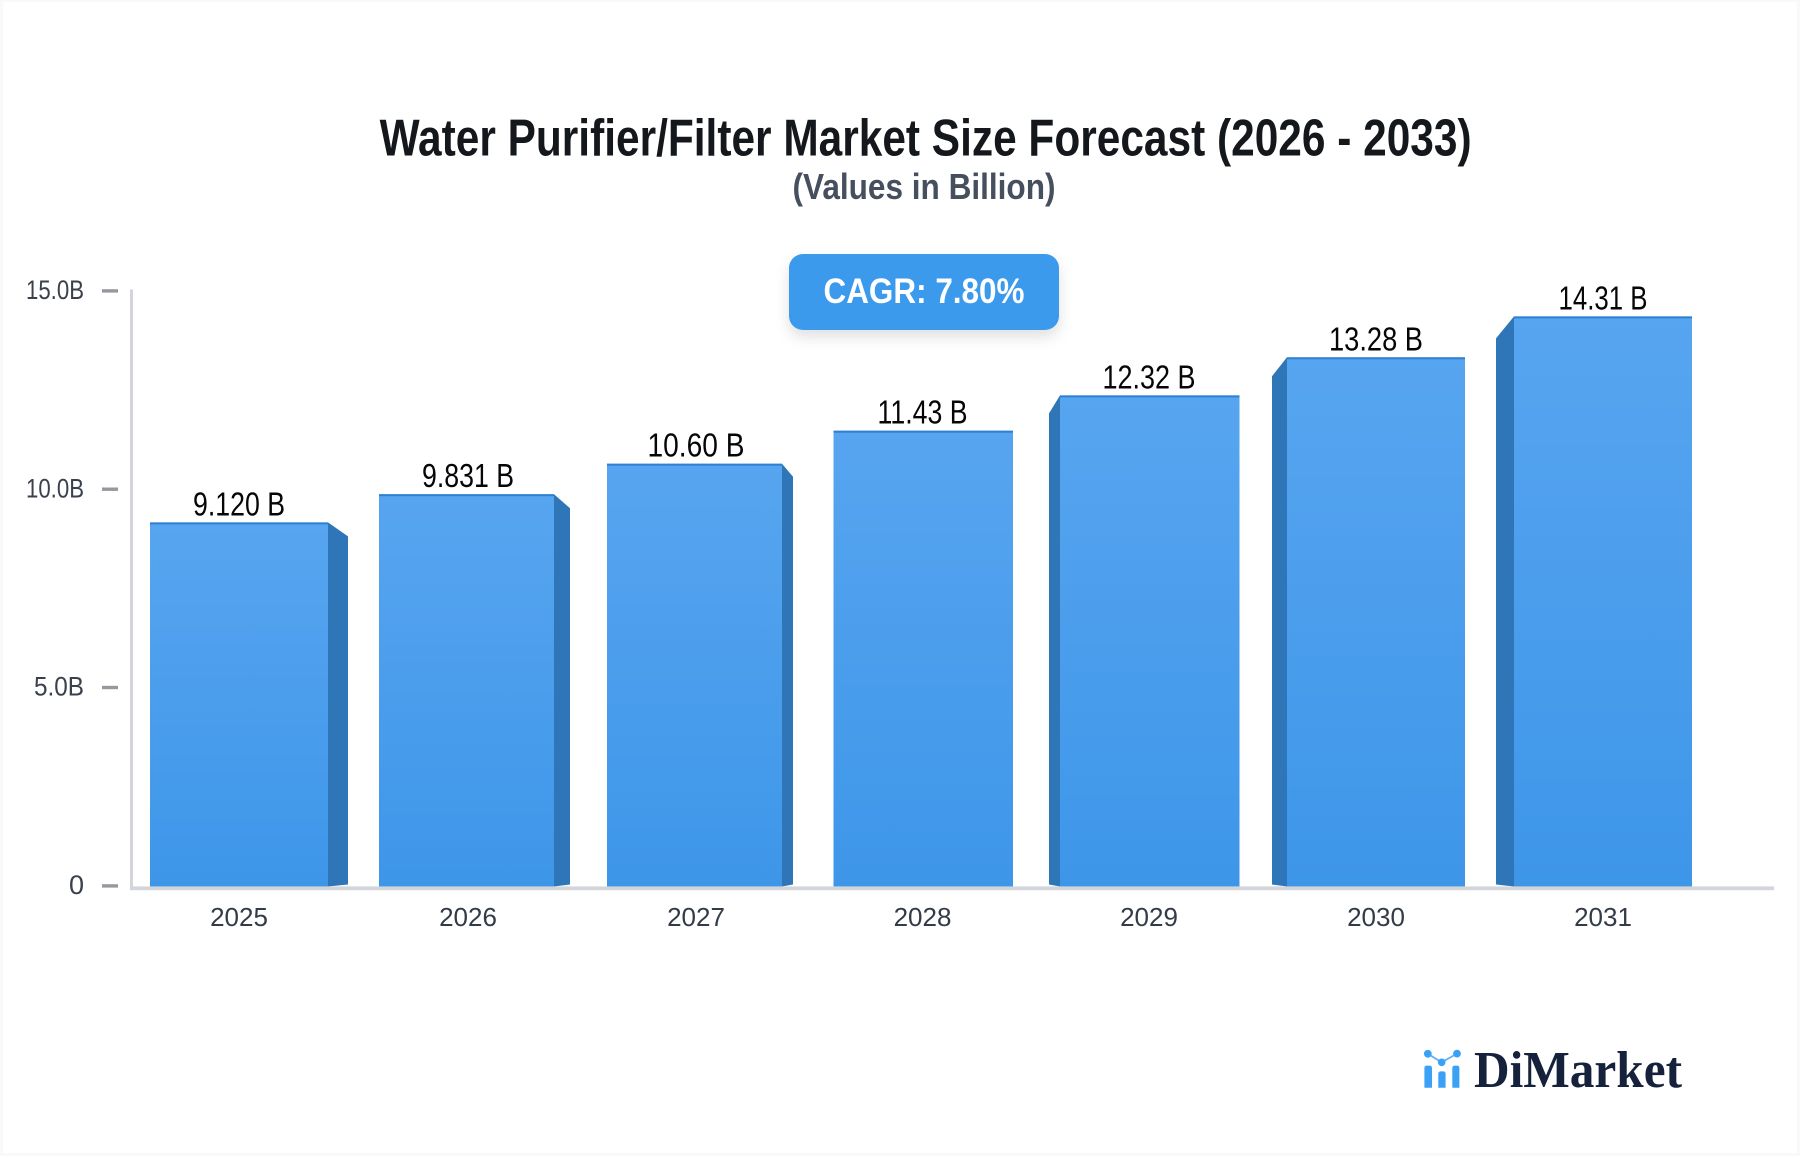 The width and height of the screenshot is (1800, 1156). What do you see at coordinates (1578, 1070) in the screenshot?
I see `svg-text: DiMarket` at bounding box center [1578, 1070].